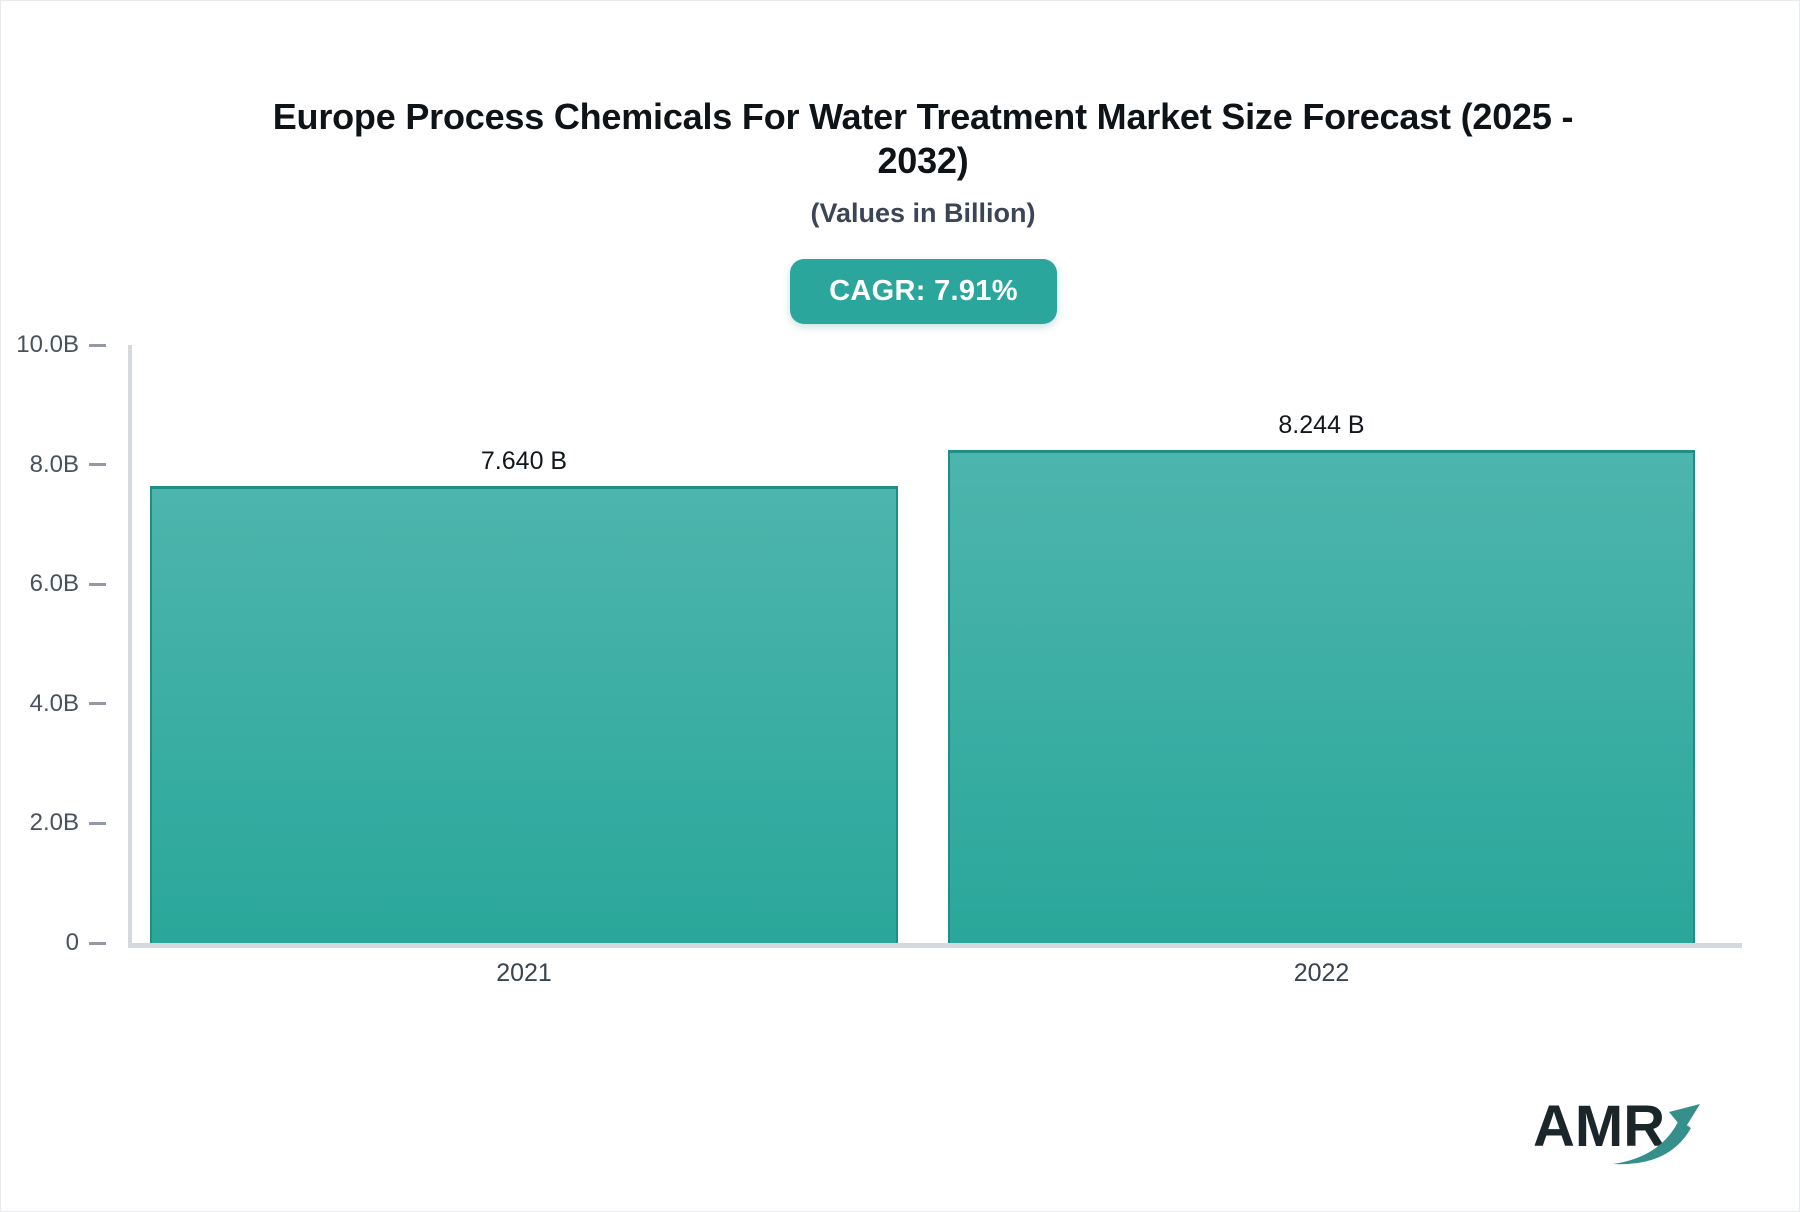 This screenshot has height=1212, width=1800. I want to click on y-tick-4.0B: 4.0B, so click(66, 704).